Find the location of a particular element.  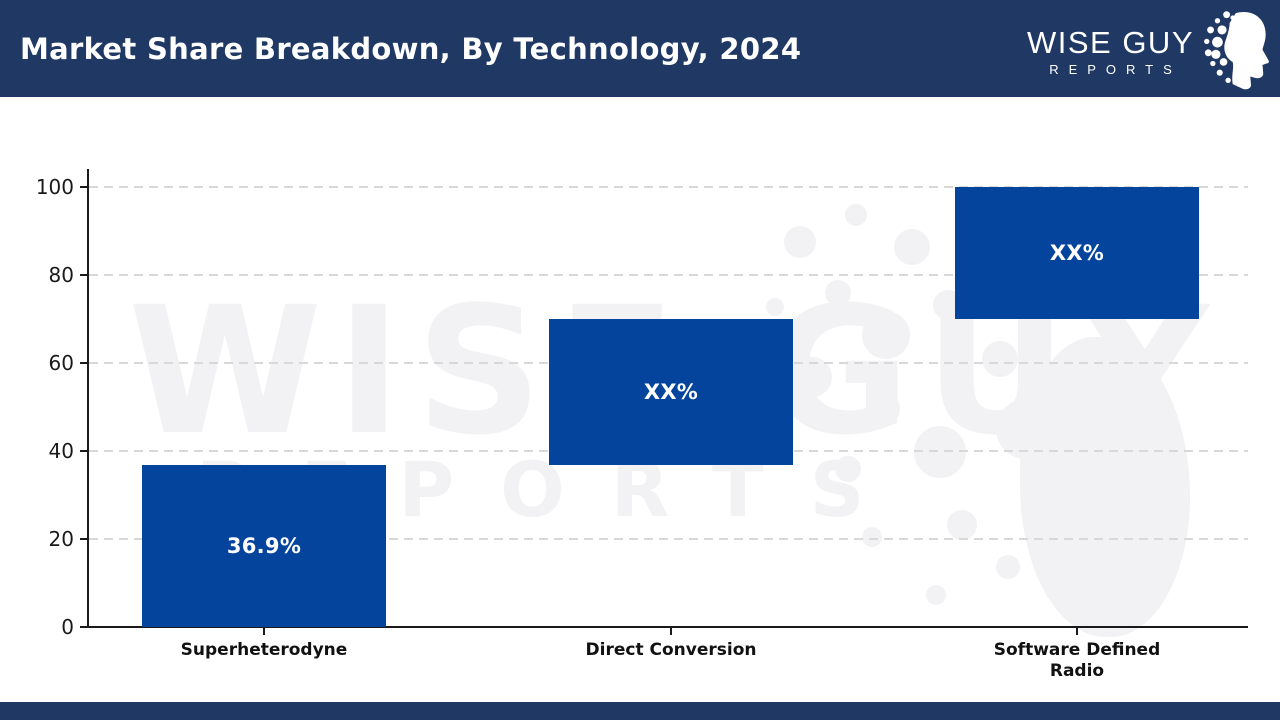

bar-direct-conversion: XX% is located at coordinates (671, 392).